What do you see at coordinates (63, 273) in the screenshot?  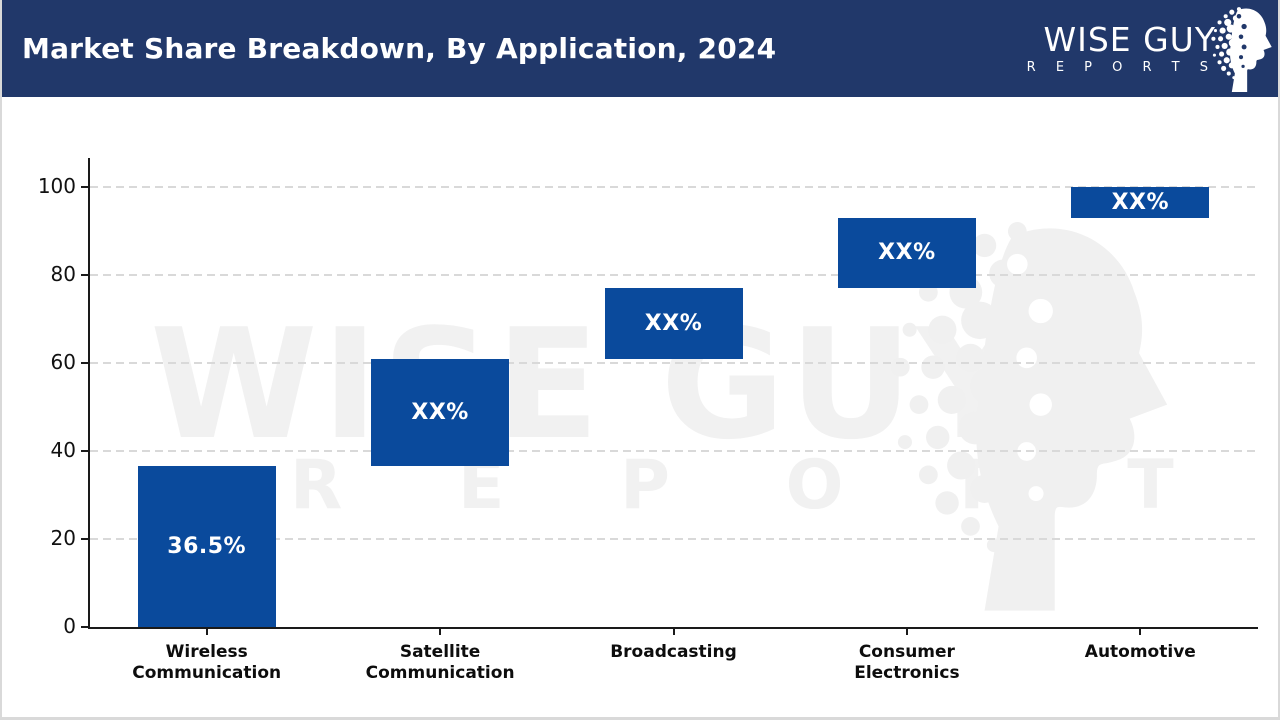 I see `y-tick-label: 80` at bounding box center [63, 273].